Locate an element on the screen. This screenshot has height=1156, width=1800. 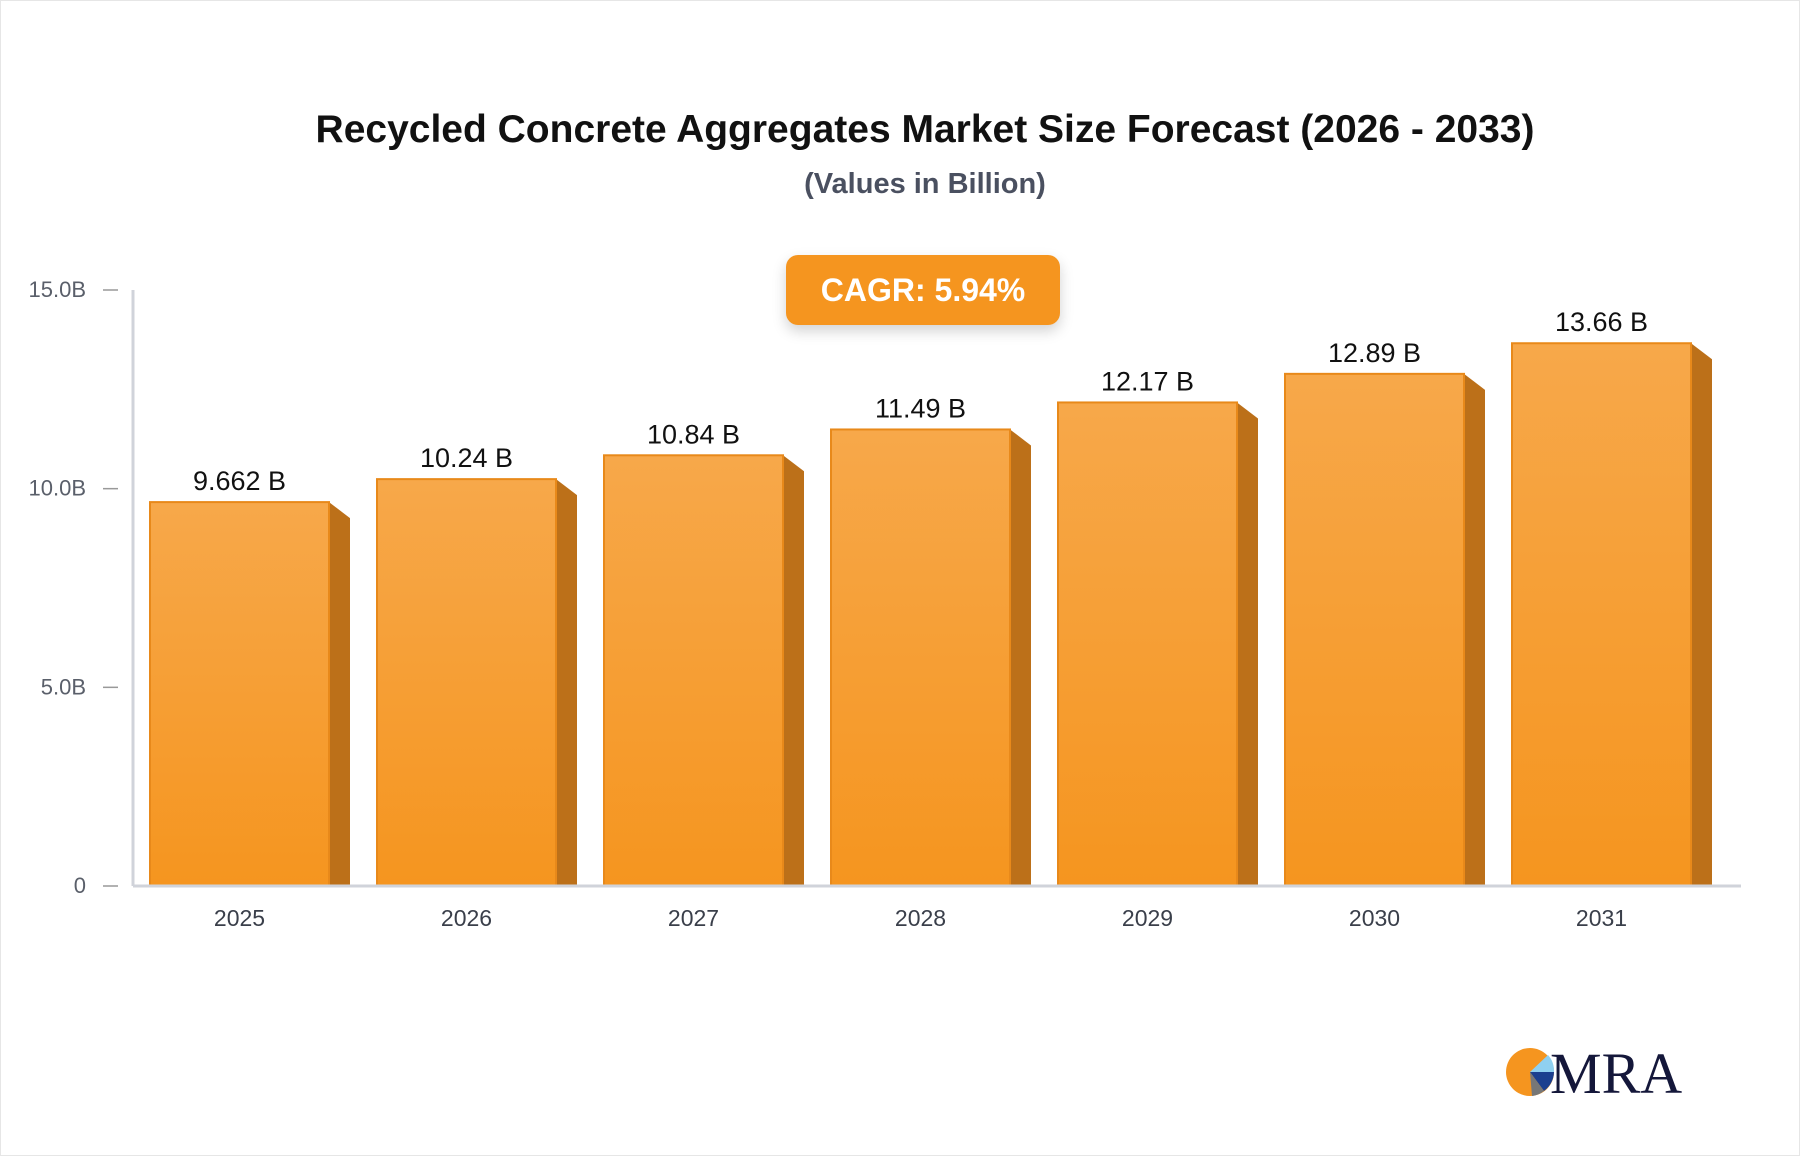
data-label: 13.66 B is located at coordinates (1601, 322).